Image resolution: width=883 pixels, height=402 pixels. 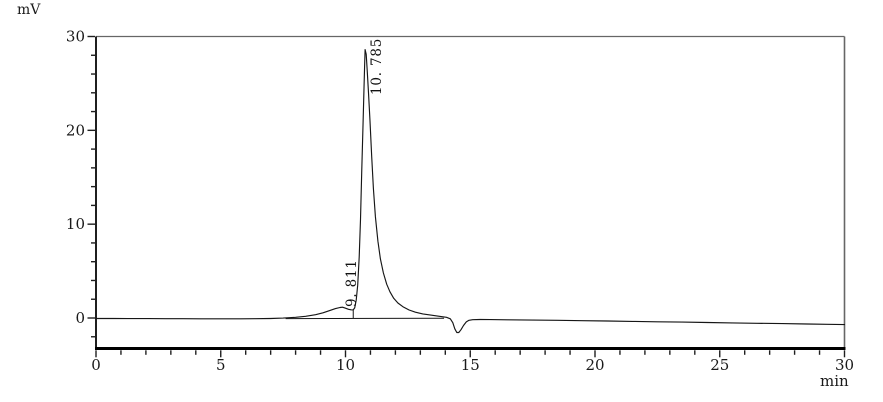 I want to click on y-axis-tick-label: 20, so click(x=75, y=130).